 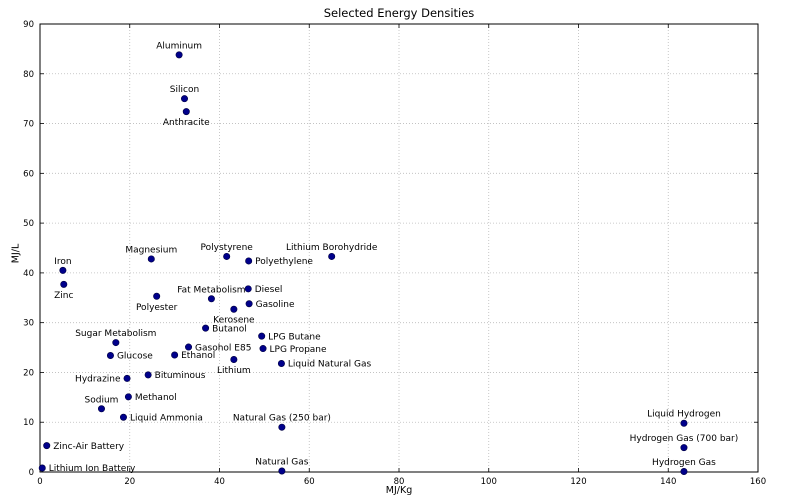 I want to click on point-label: Bituminous, so click(x=180, y=376).